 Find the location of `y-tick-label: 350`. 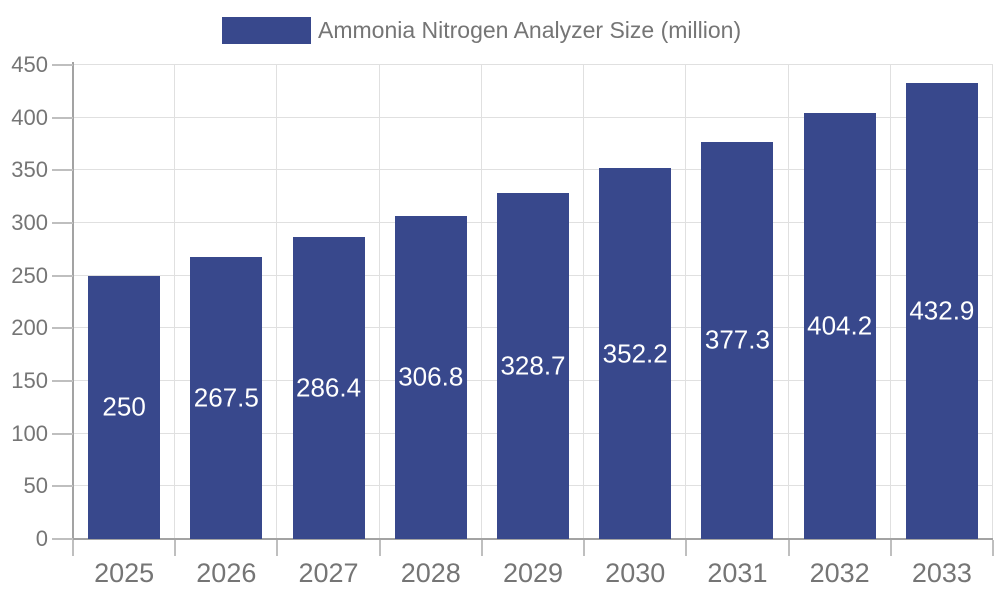

y-tick-label: 350 is located at coordinates (29, 170).